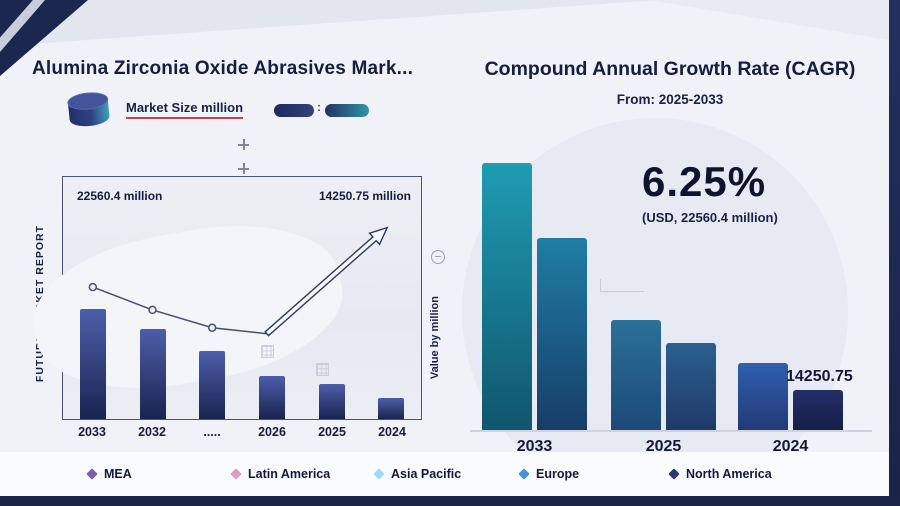  I want to click on legend-item-mea: MEA, so click(109, 474).